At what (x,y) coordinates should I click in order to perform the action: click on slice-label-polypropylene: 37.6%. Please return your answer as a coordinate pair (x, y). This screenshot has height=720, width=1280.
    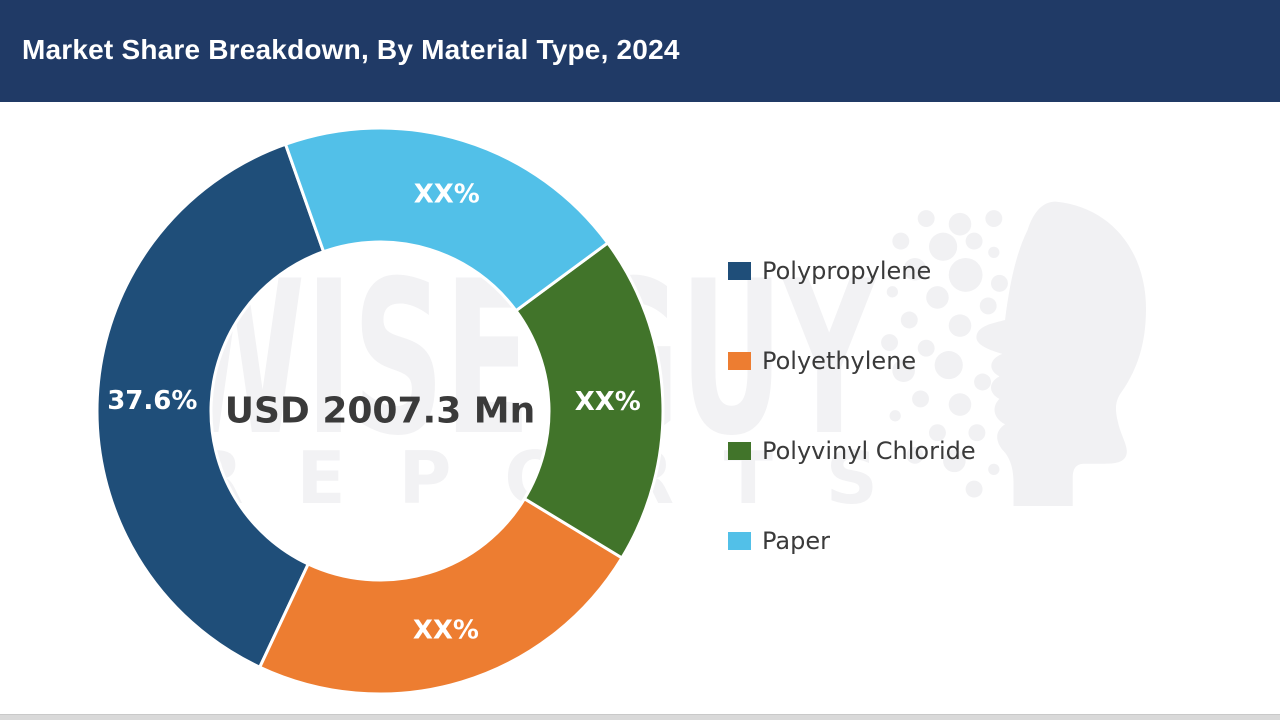
    Looking at the image, I should click on (152, 401).